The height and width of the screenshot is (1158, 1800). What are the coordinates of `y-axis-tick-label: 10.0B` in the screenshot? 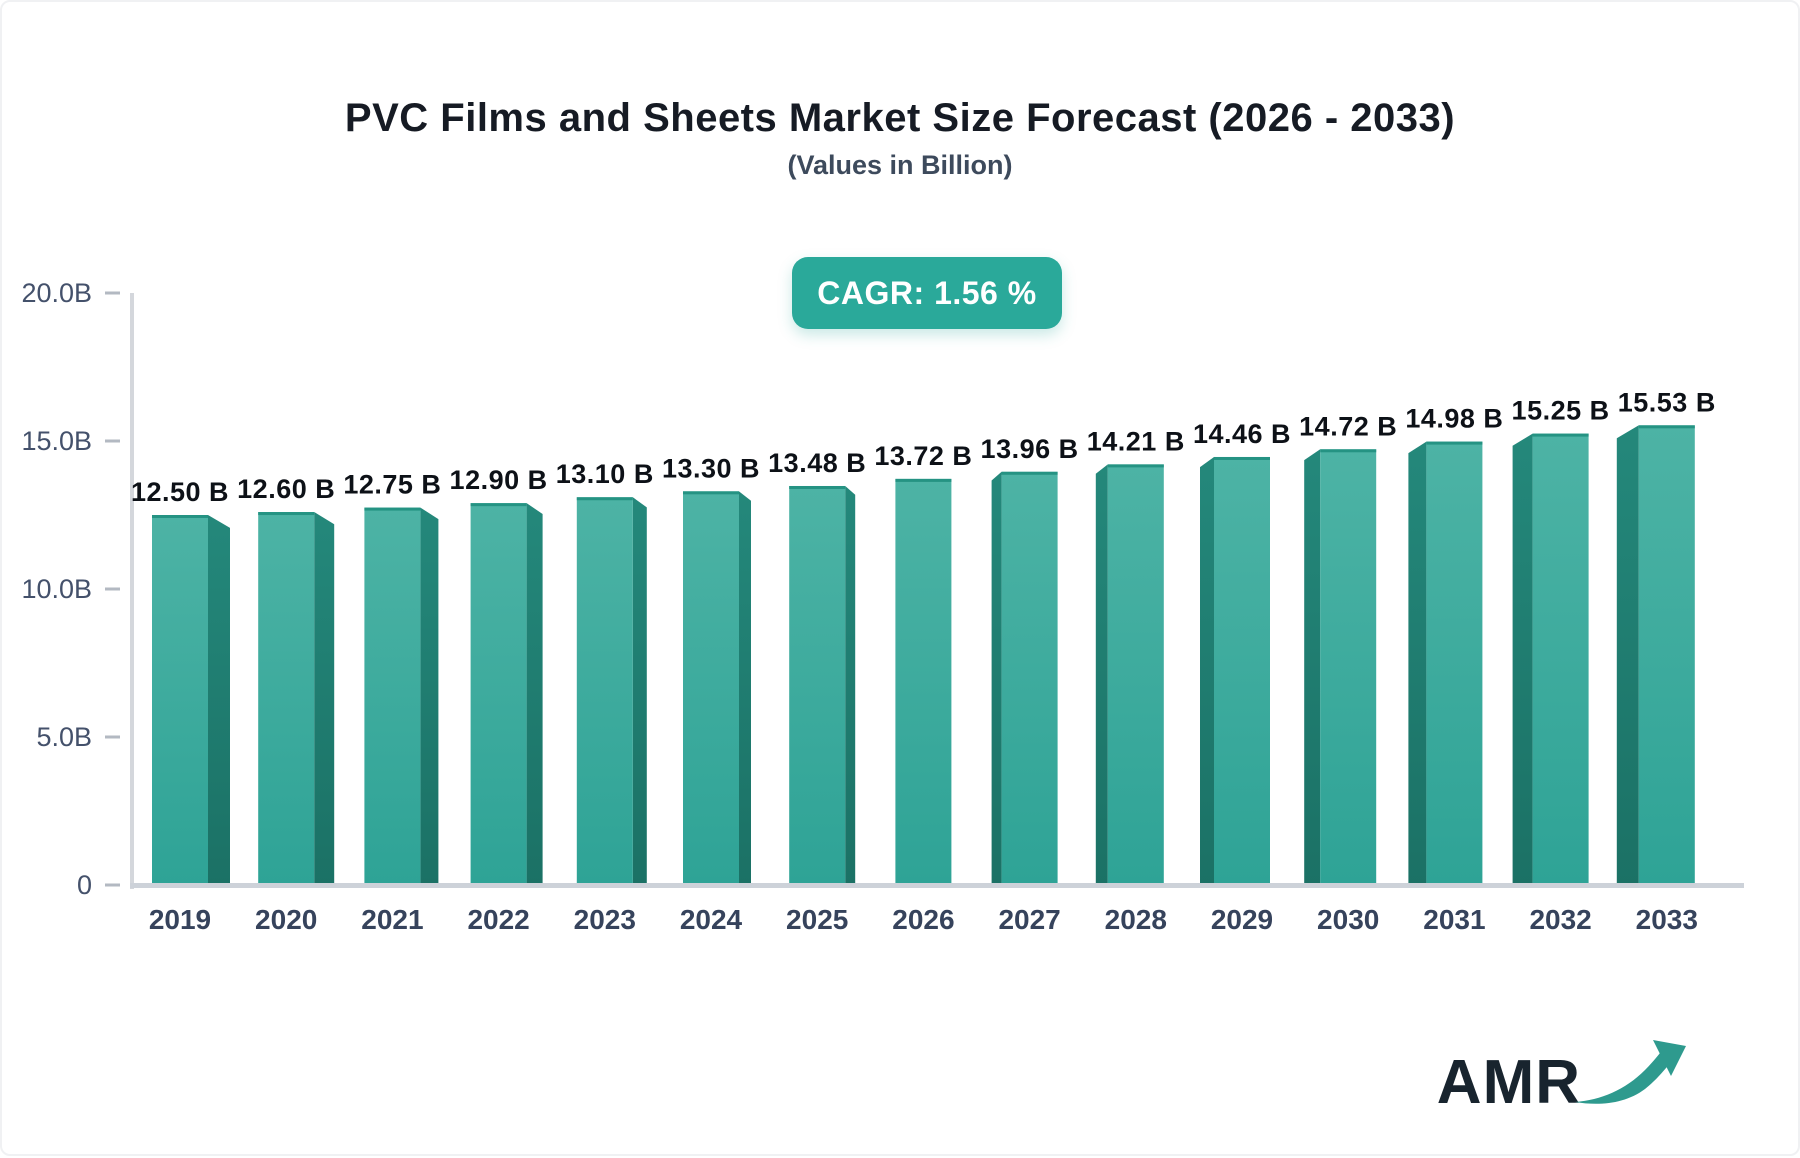 It's located at (56, 589).